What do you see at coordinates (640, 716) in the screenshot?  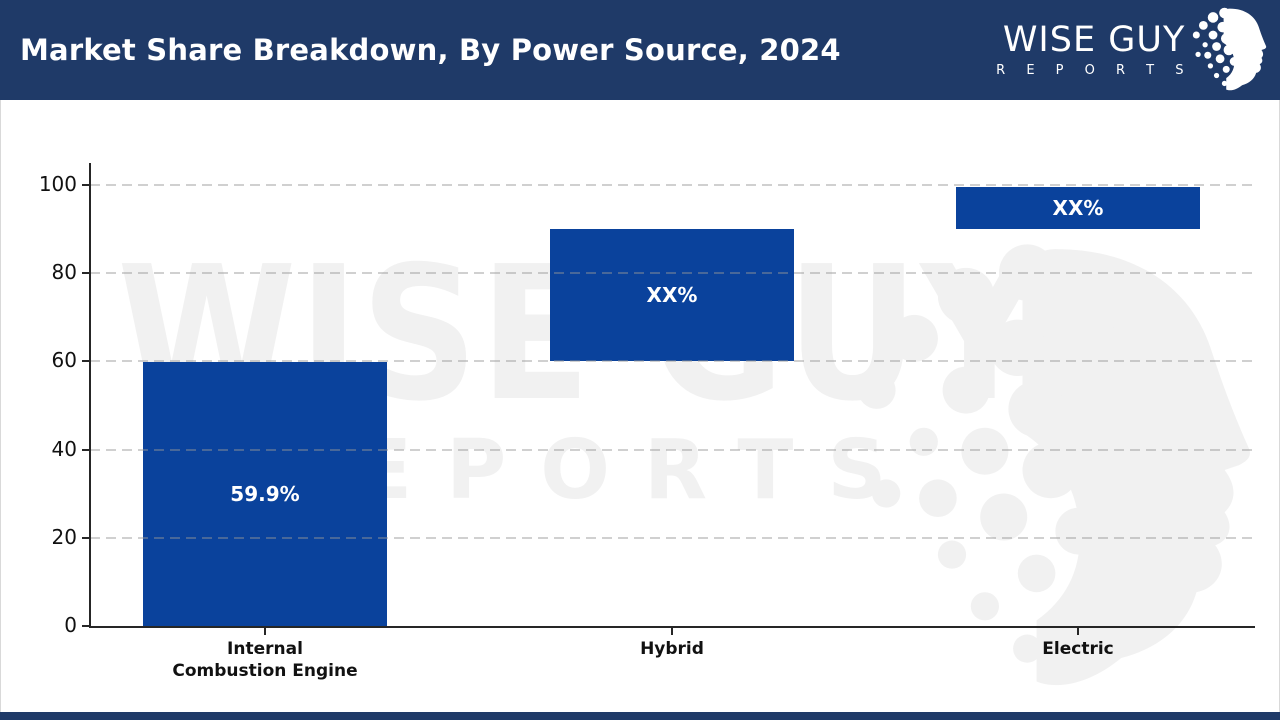 I see `footer-bar` at bounding box center [640, 716].